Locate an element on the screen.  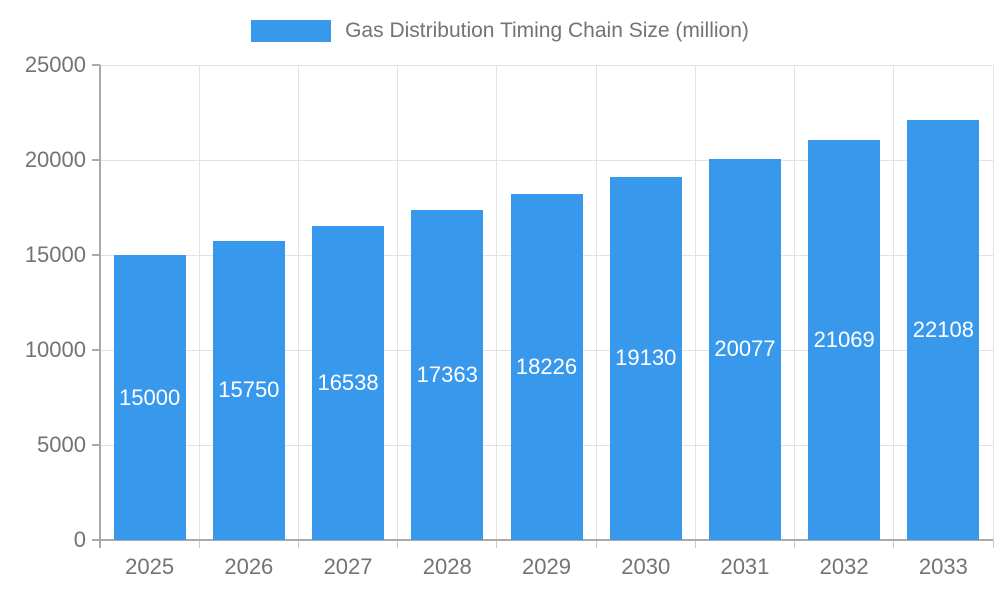
bar-2028 is located at coordinates (447, 375).